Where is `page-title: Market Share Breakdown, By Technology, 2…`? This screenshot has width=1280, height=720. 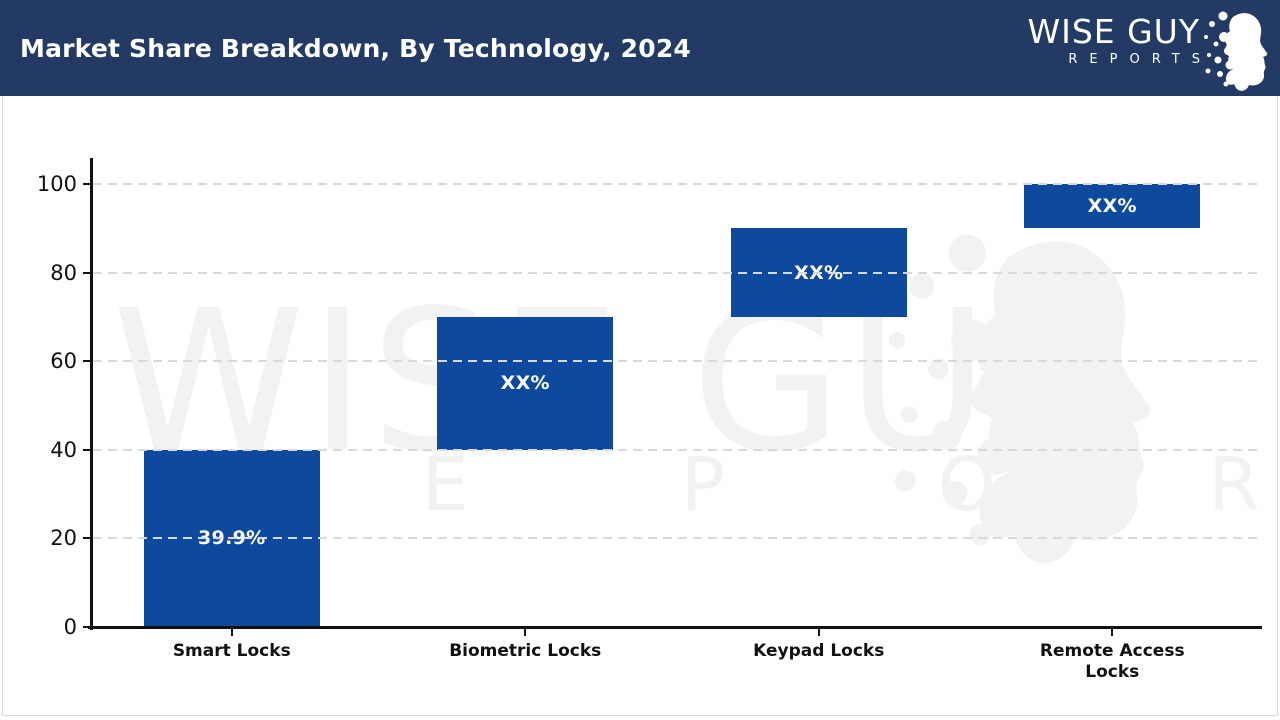
page-title: Market Share Breakdown, By Technology, 2… is located at coordinates (356, 48).